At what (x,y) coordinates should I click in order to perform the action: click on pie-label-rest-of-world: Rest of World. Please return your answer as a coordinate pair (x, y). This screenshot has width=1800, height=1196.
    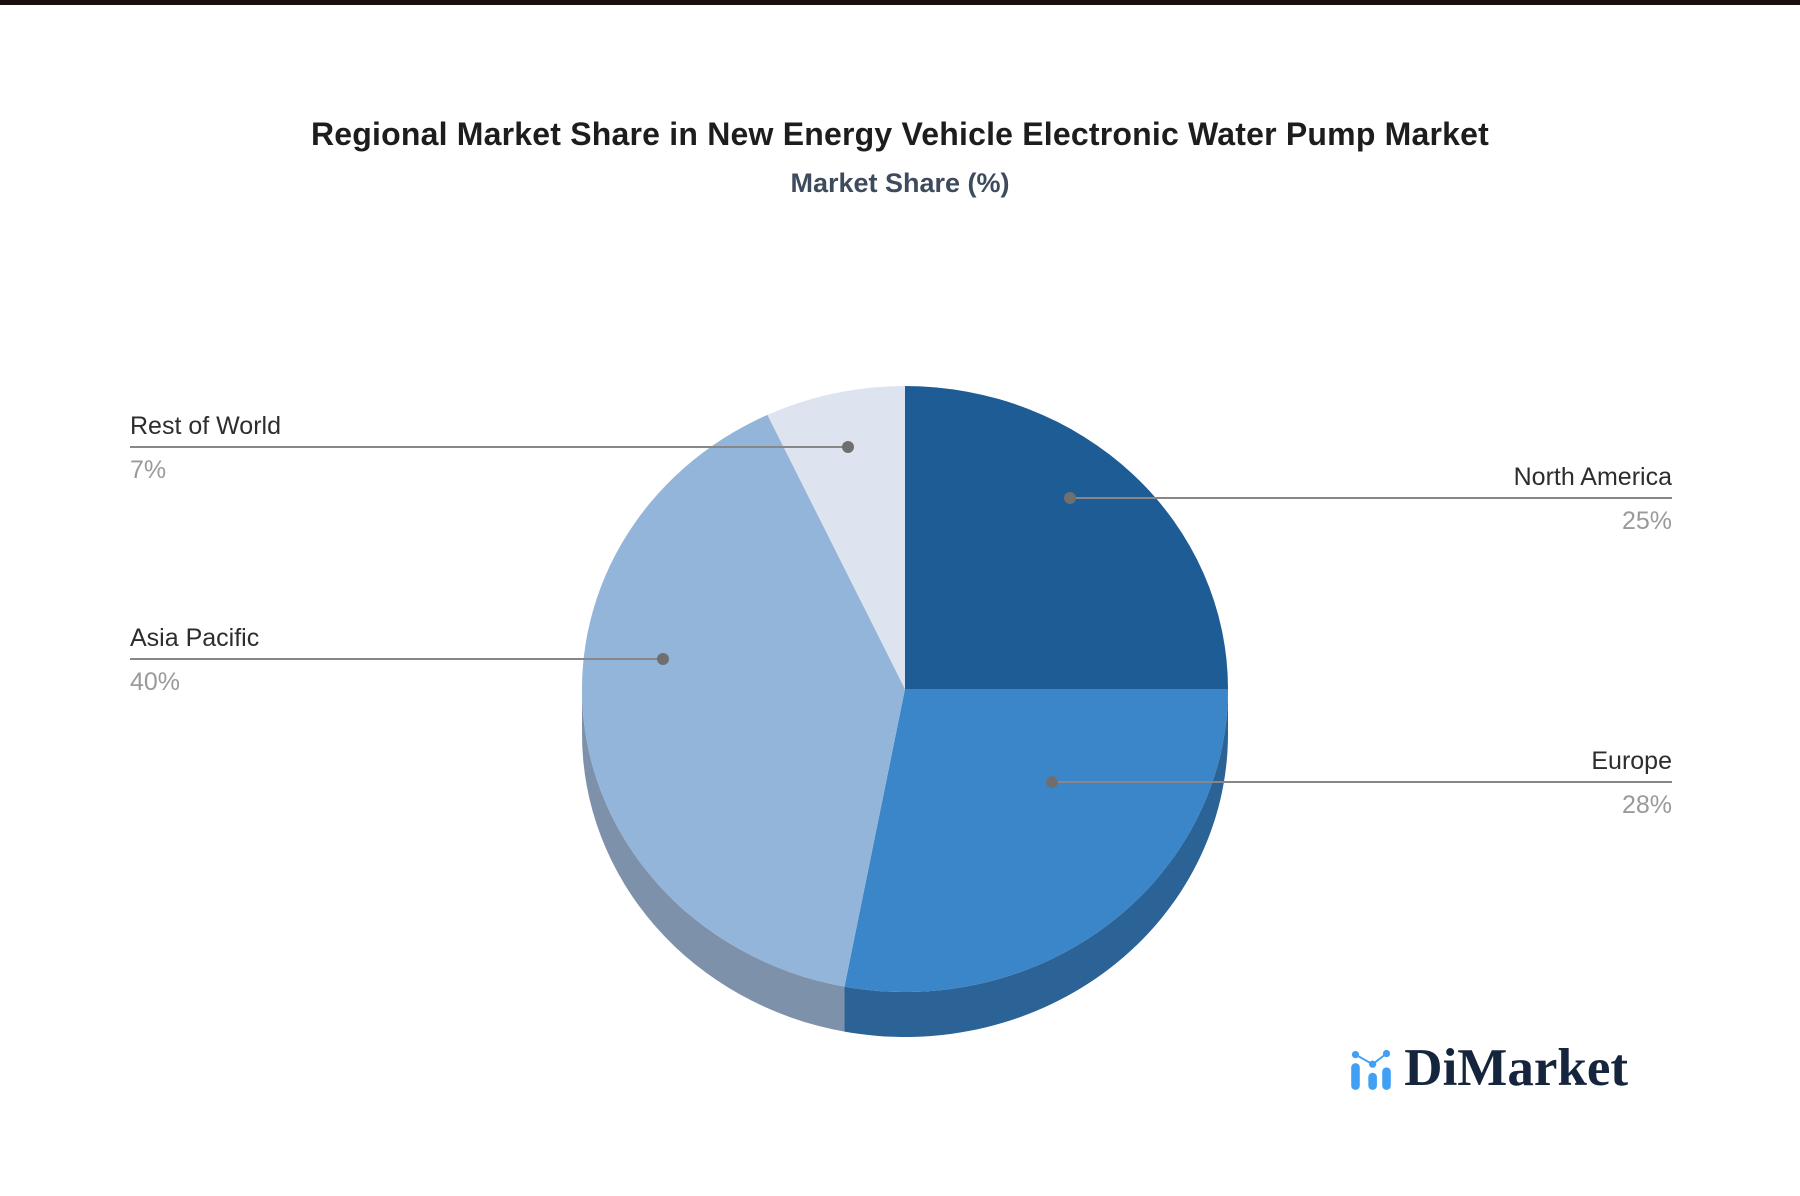
    Looking at the image, I should click on (205, 426).